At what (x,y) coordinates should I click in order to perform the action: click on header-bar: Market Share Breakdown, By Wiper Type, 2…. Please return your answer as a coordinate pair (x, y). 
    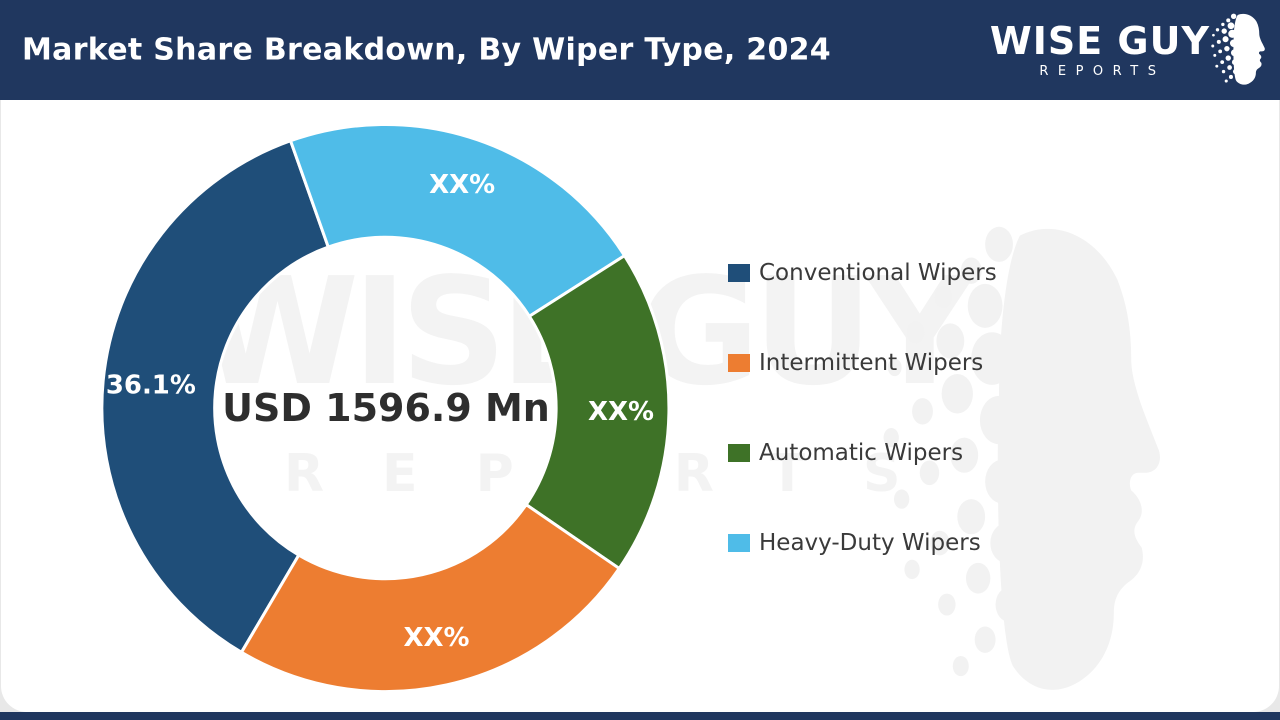
    Looking at the image, I should click on (640, 50).